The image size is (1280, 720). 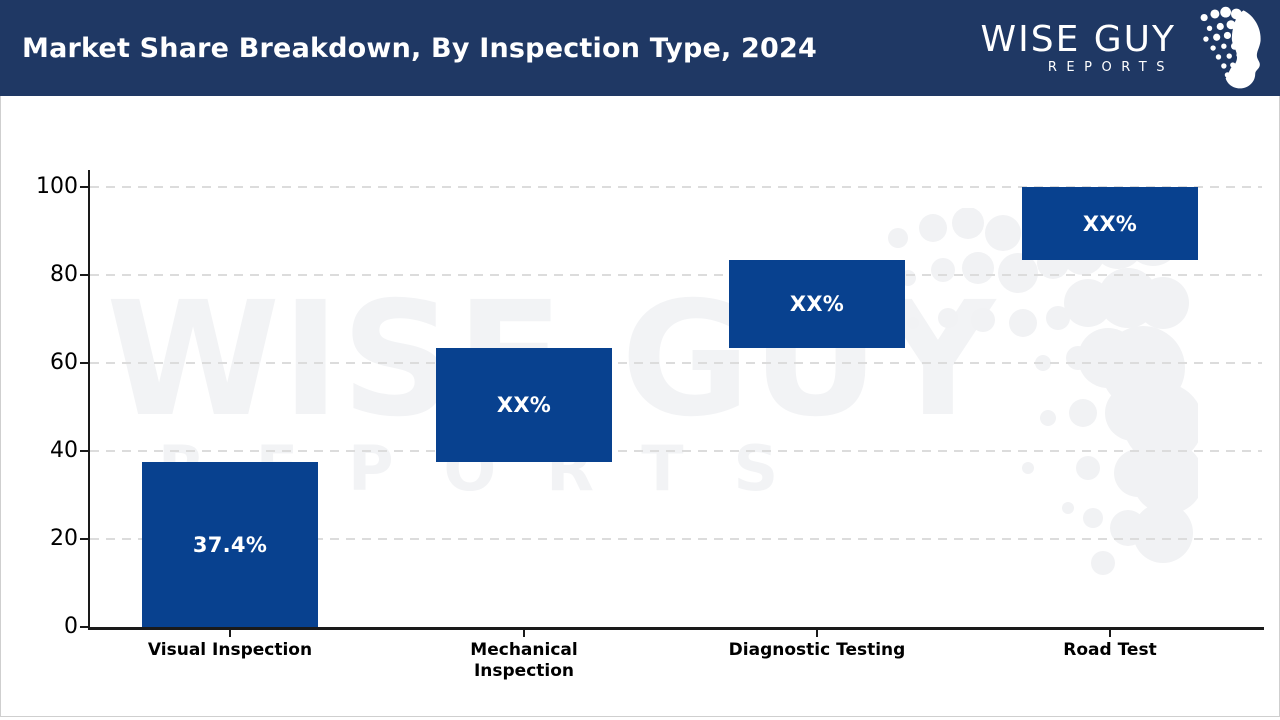 I want to click on x-category-label: Diagnostic Testing, so click(x=817, y=650).